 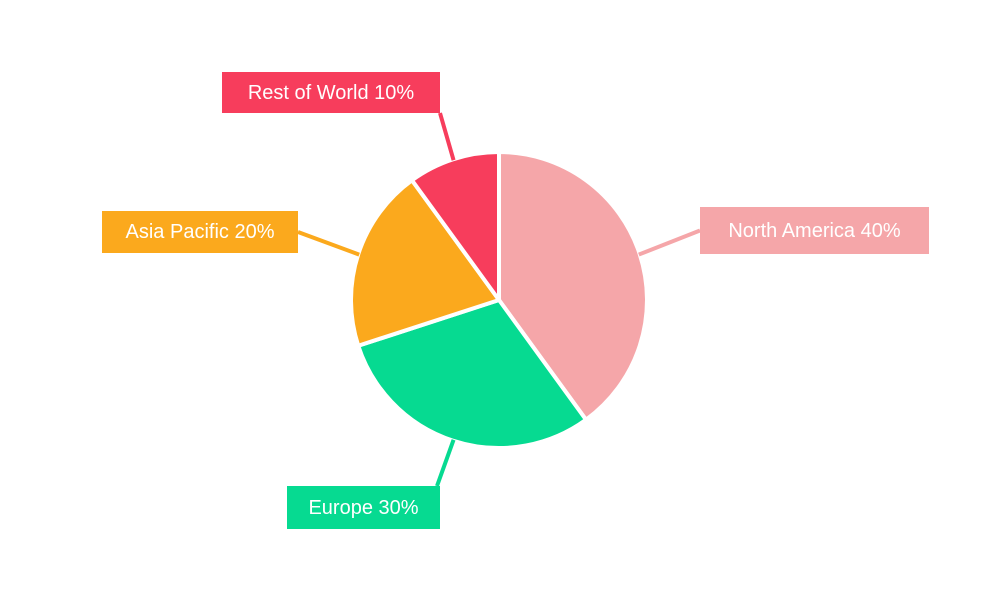 What do you see at coordinates (814, 230) in the screenshot?
I see `pie-label-north-america: North America 40%` at bounding box center [814, 230].